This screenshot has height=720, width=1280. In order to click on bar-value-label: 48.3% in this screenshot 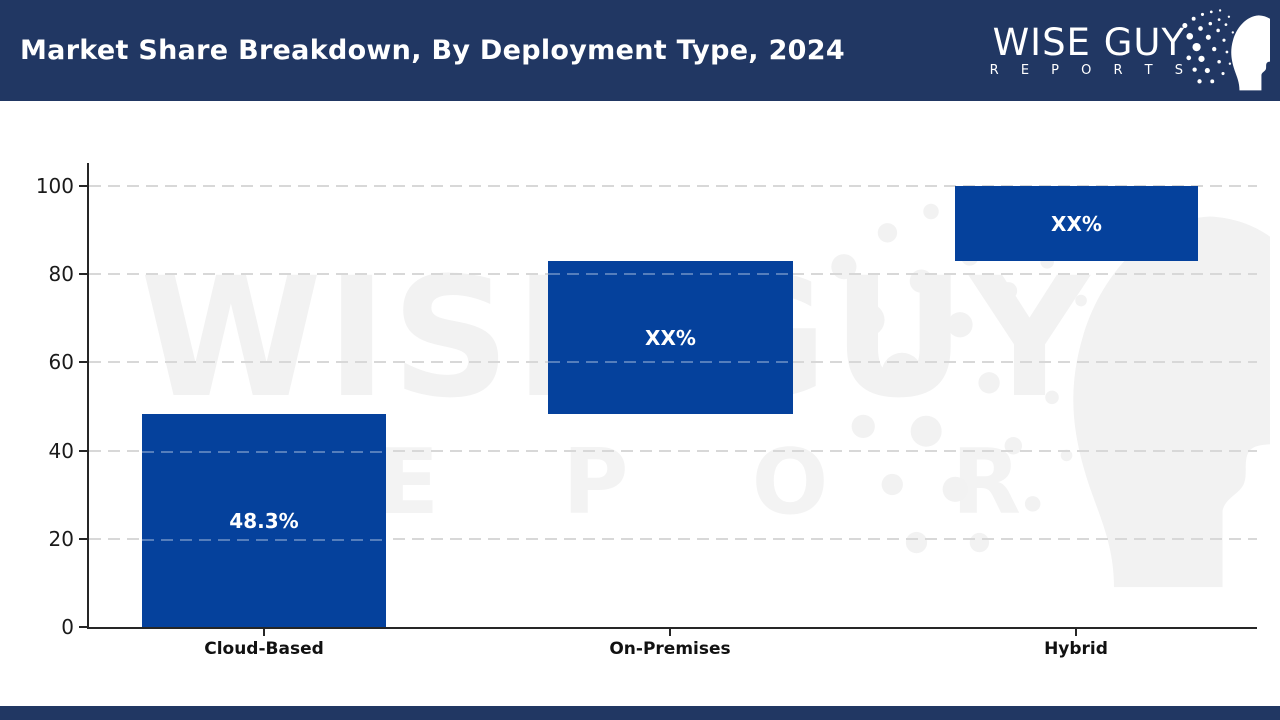, I will do `click(264, 520)`.